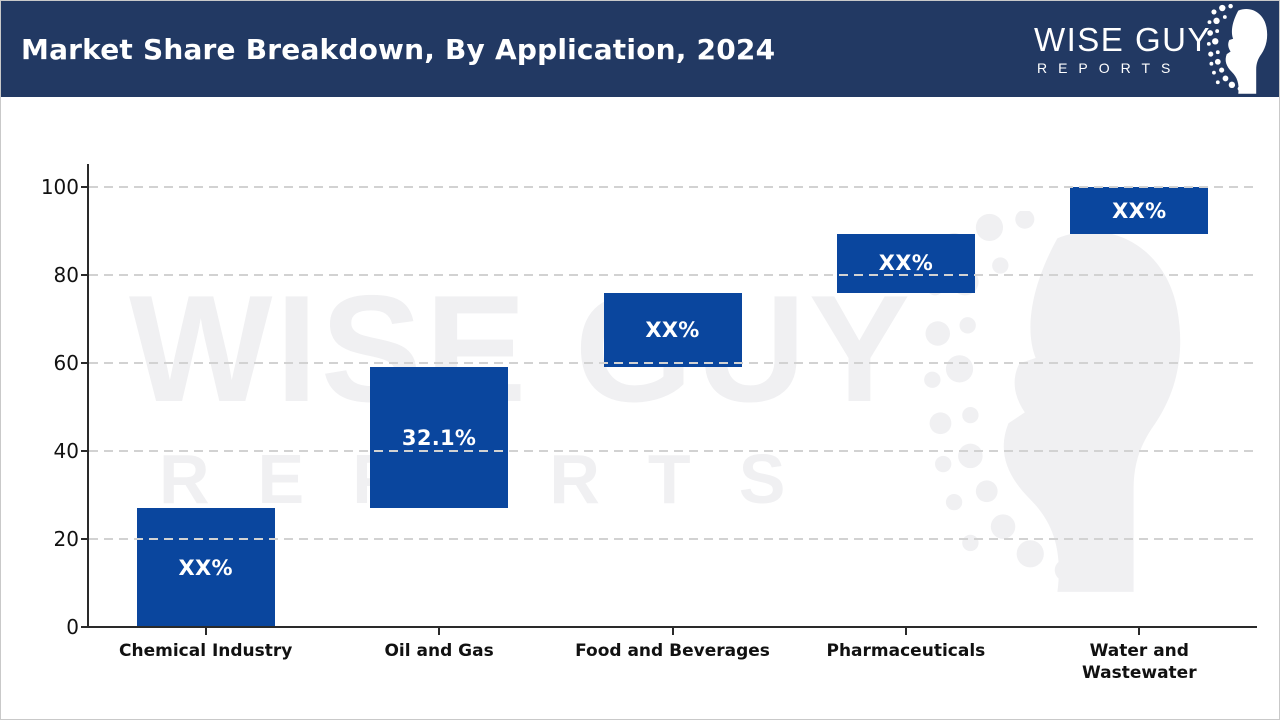 Image resolution: width=1280 pixels, height=720 pixels. Describe the element at coordinates (1139, 662) in the screenshot. I see `x-tick-label-4: Water and Wastewater` at that location.